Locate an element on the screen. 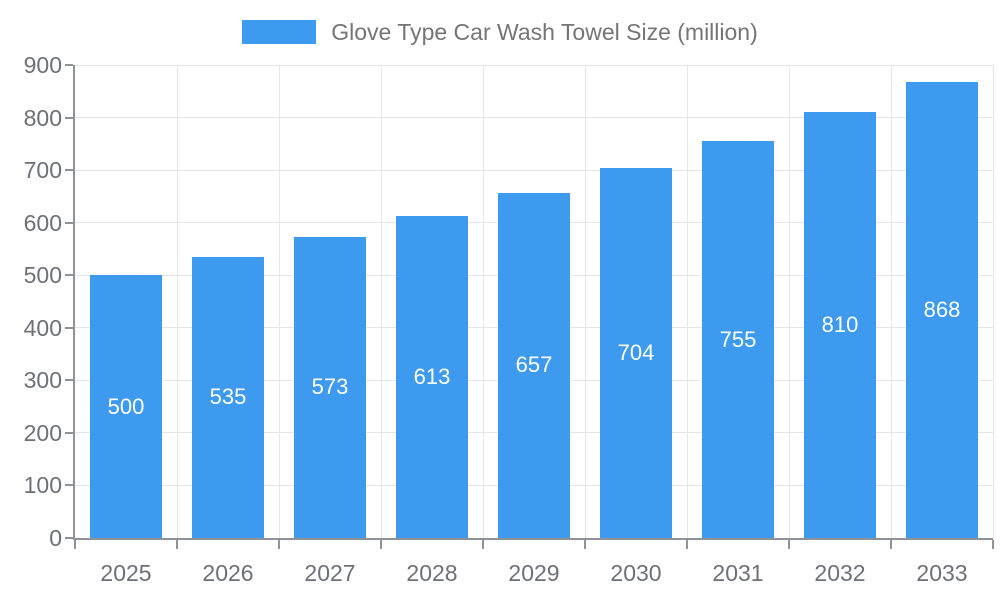 This screenshot has height=600, width=1000. y-tick-label: 500 is located at coordinates (42, 275).